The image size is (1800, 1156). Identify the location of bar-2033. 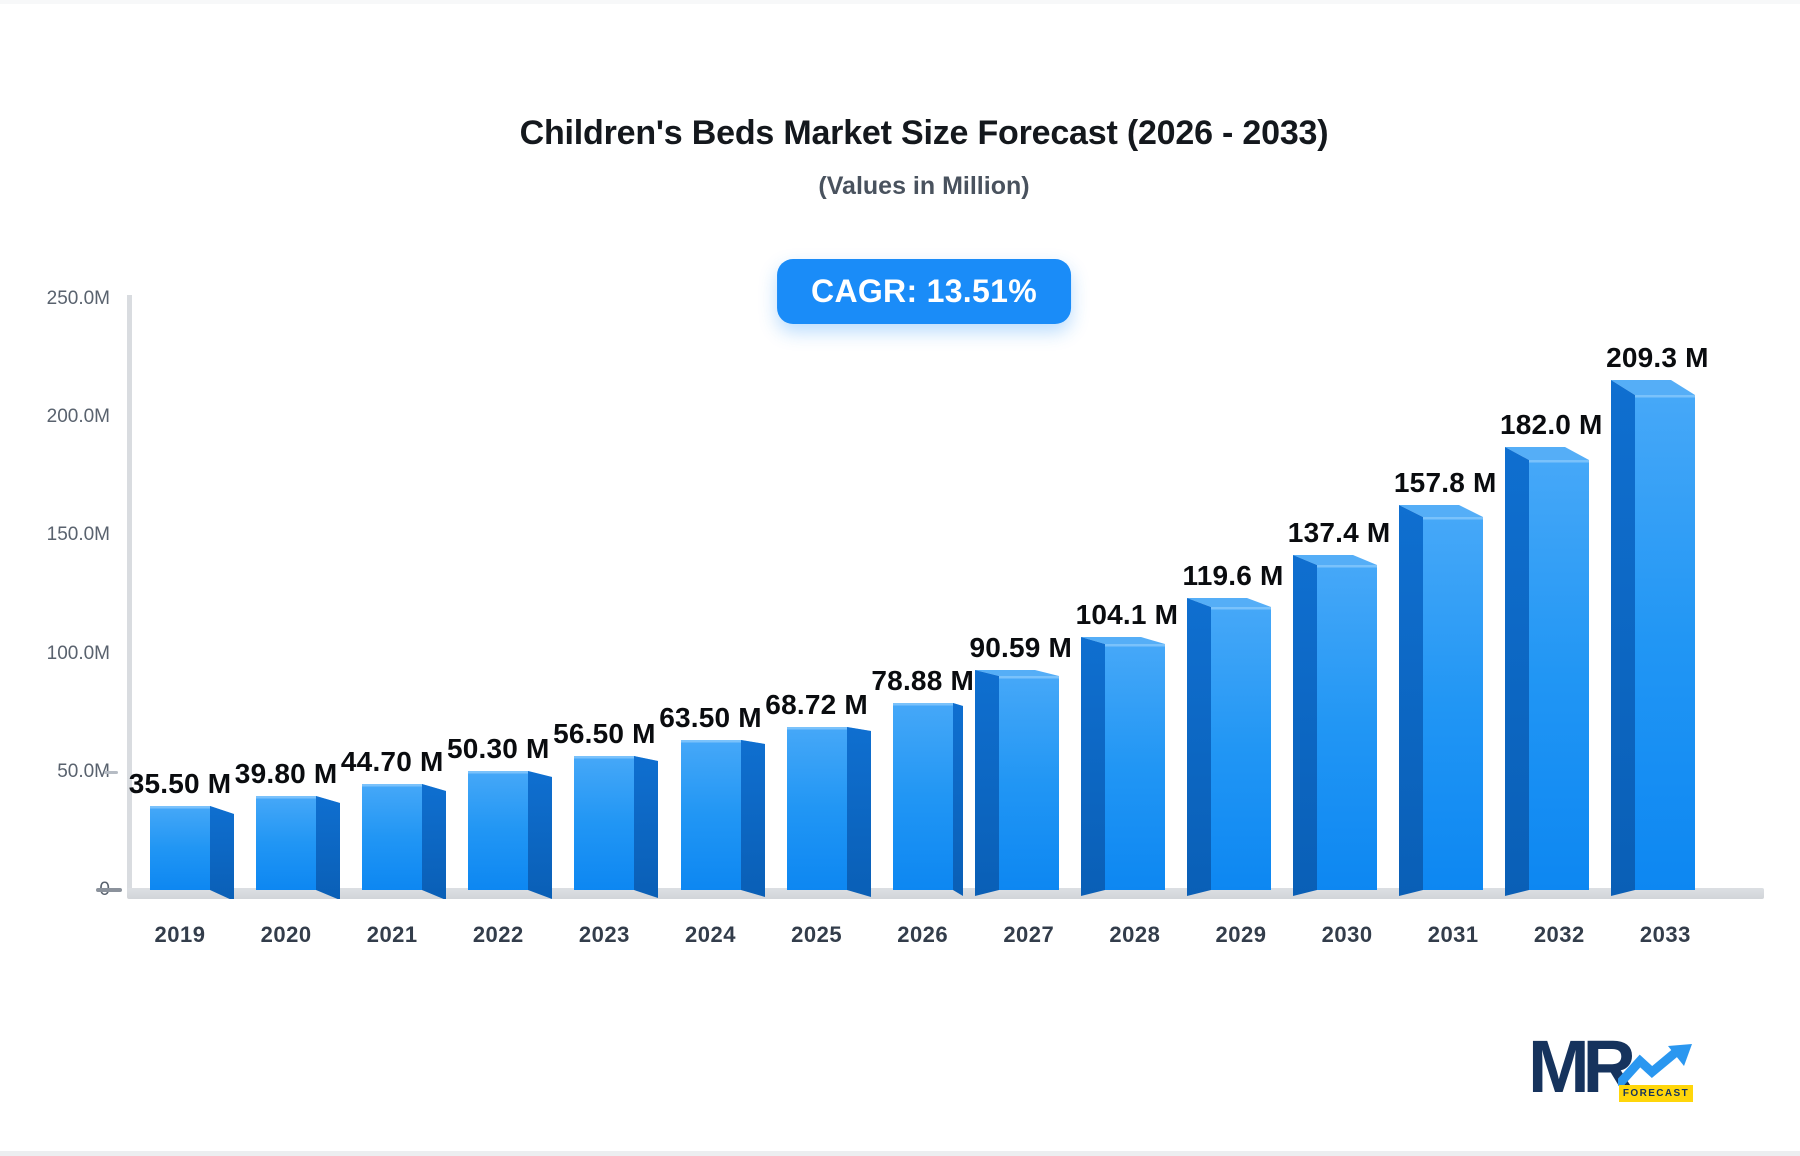
(1653, 639).